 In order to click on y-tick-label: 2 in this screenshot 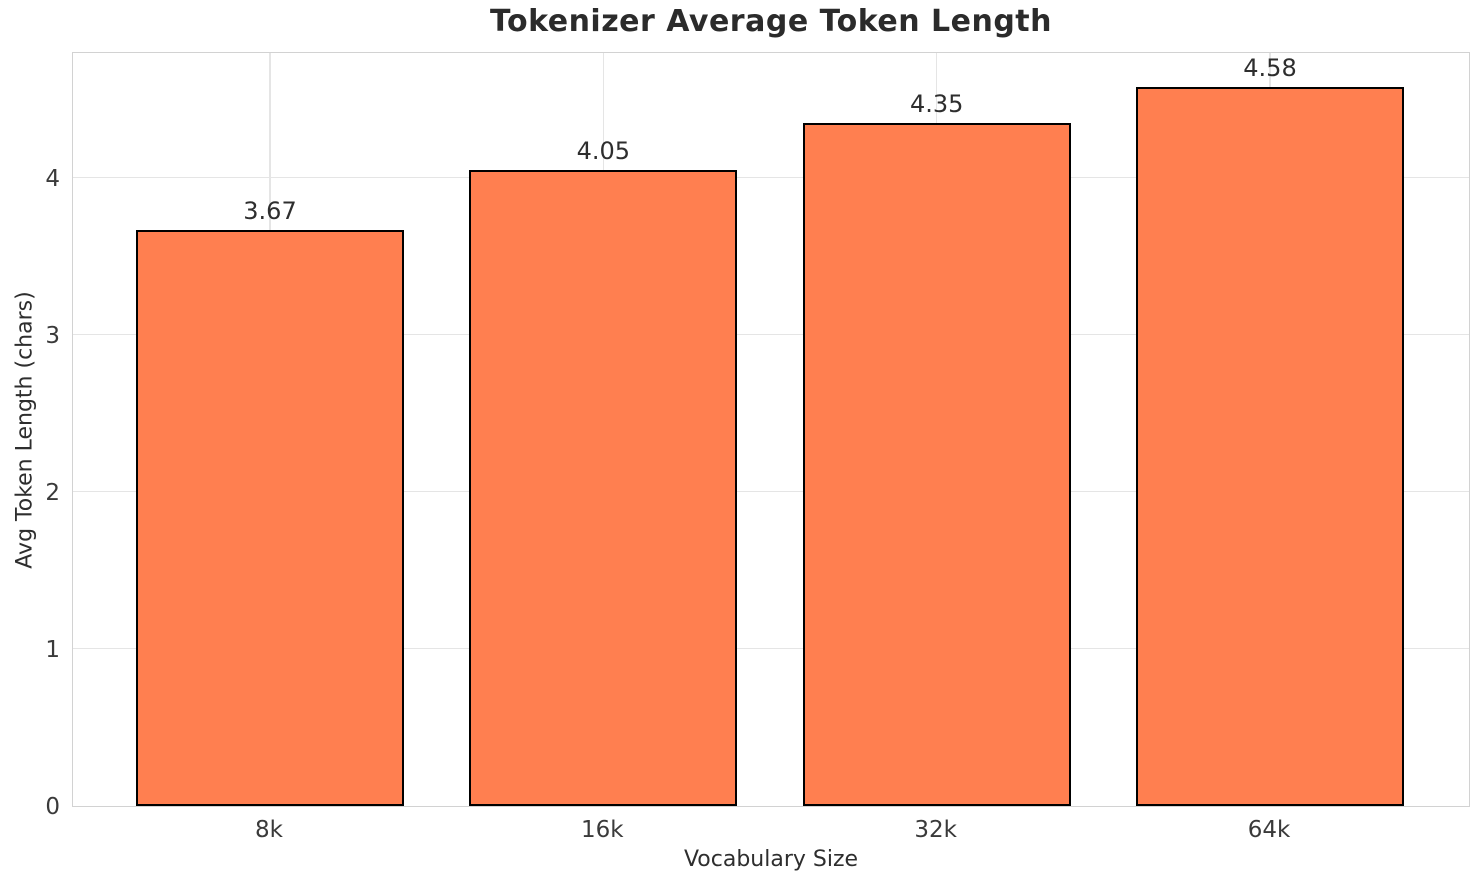, I will do `click(52, 493)`.